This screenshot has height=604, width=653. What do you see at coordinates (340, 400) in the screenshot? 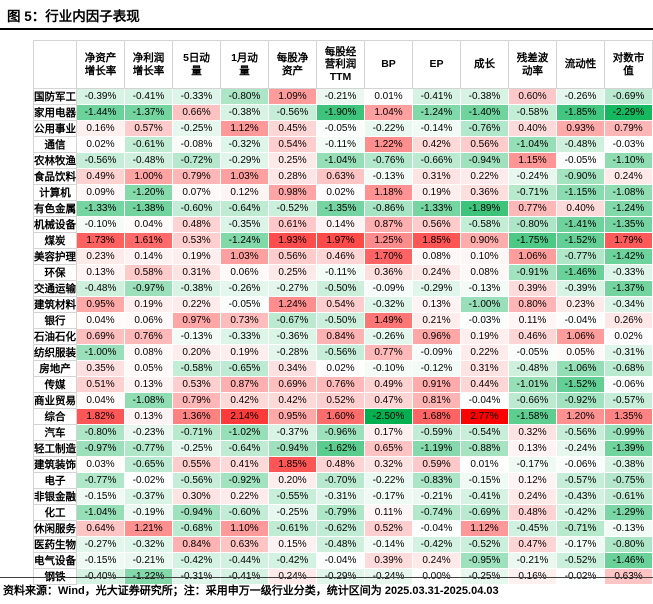
I see `factor-cell: 0.52%` at bounding box center [340, 400].